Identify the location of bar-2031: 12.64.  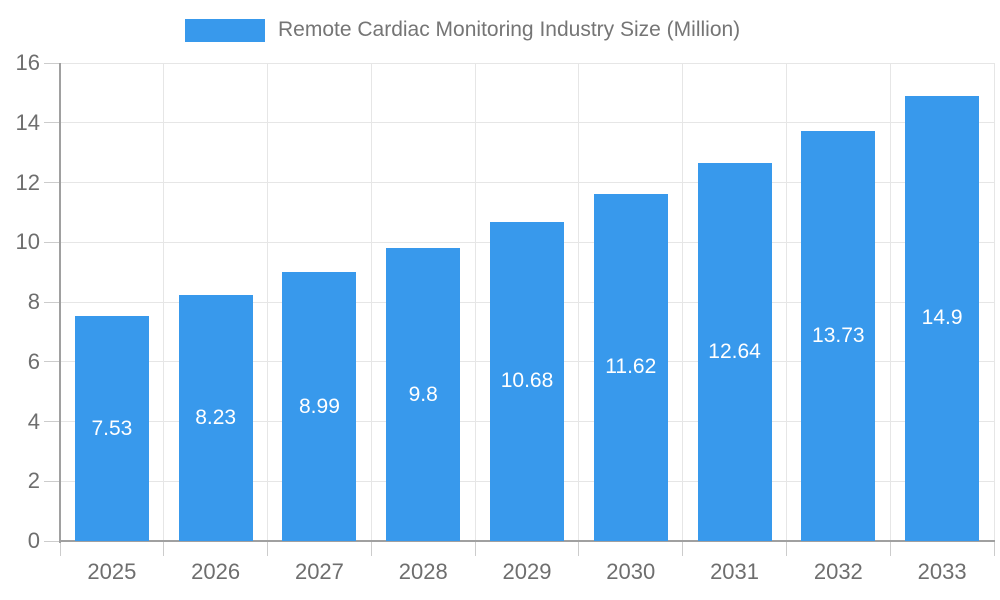
(734, 352).